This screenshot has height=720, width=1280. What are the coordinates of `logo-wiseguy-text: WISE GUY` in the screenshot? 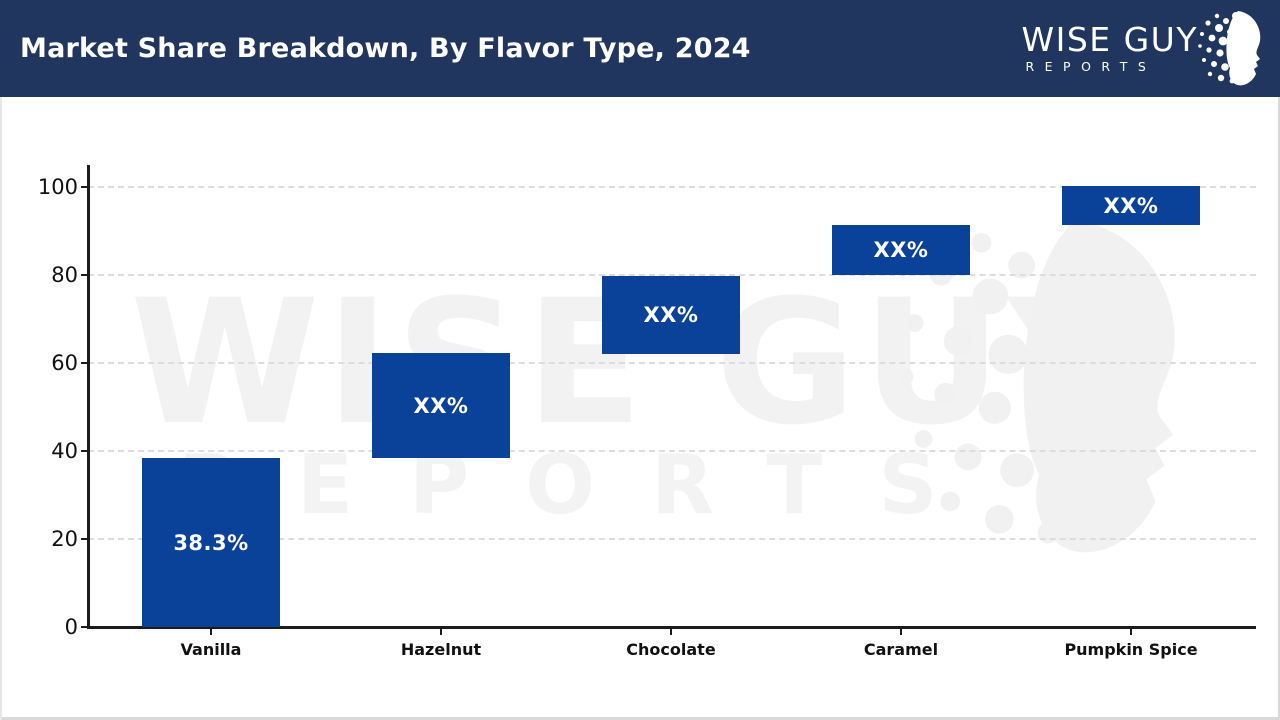 It's located at (1109, 39).